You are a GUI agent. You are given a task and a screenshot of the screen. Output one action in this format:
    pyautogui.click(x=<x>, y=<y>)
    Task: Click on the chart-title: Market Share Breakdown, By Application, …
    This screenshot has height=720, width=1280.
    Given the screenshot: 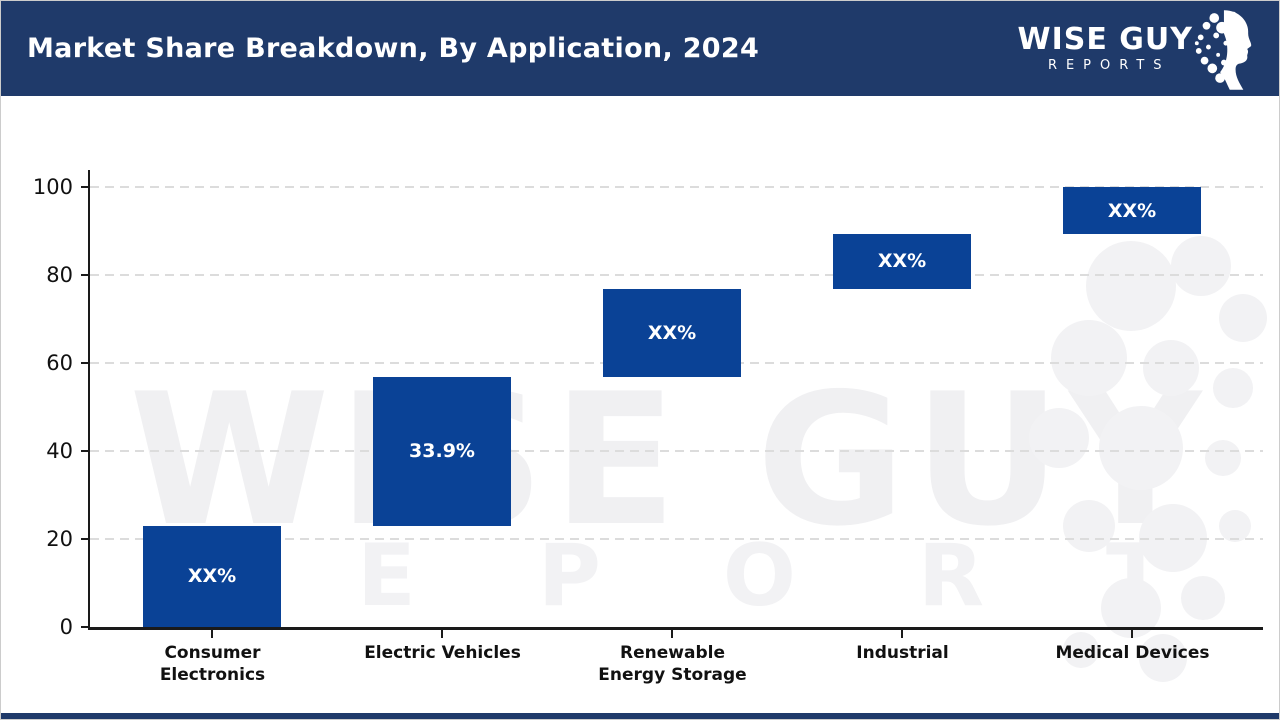 What is the action you would take?
    pyautogui.click(x=393, y=48)
    